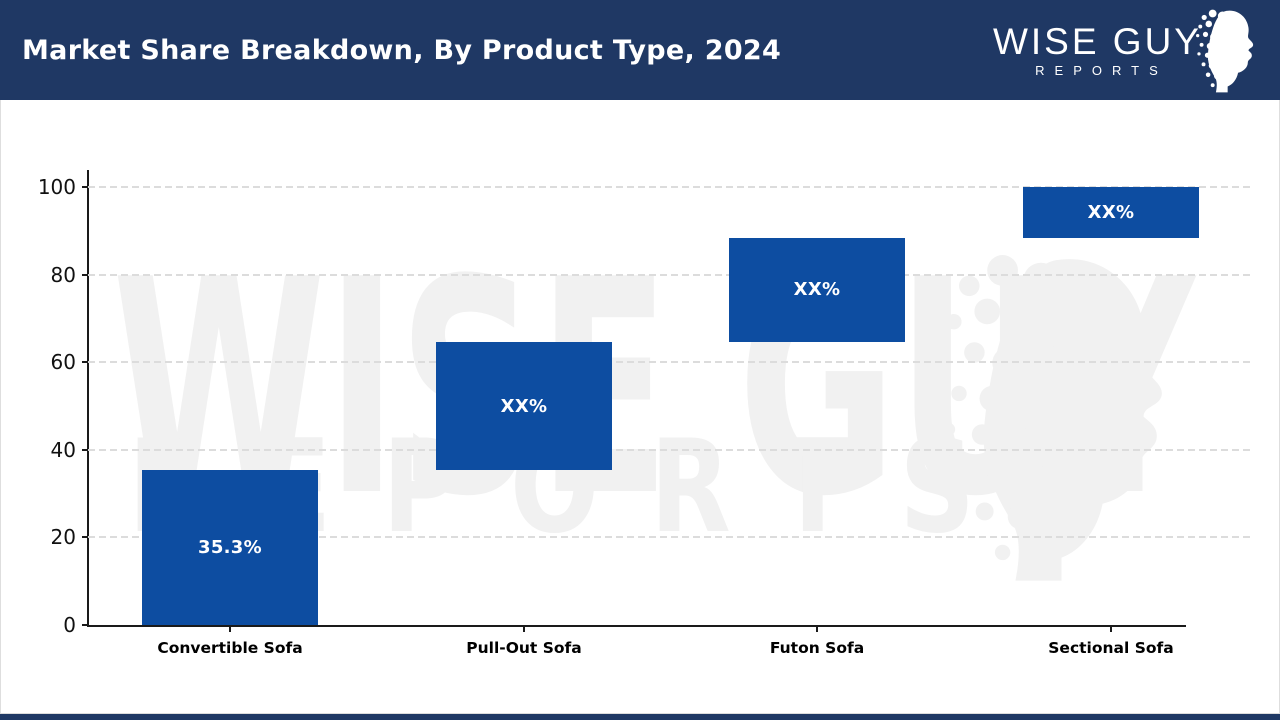  I want to click on y-tick-label: 100, so click(56, 187).